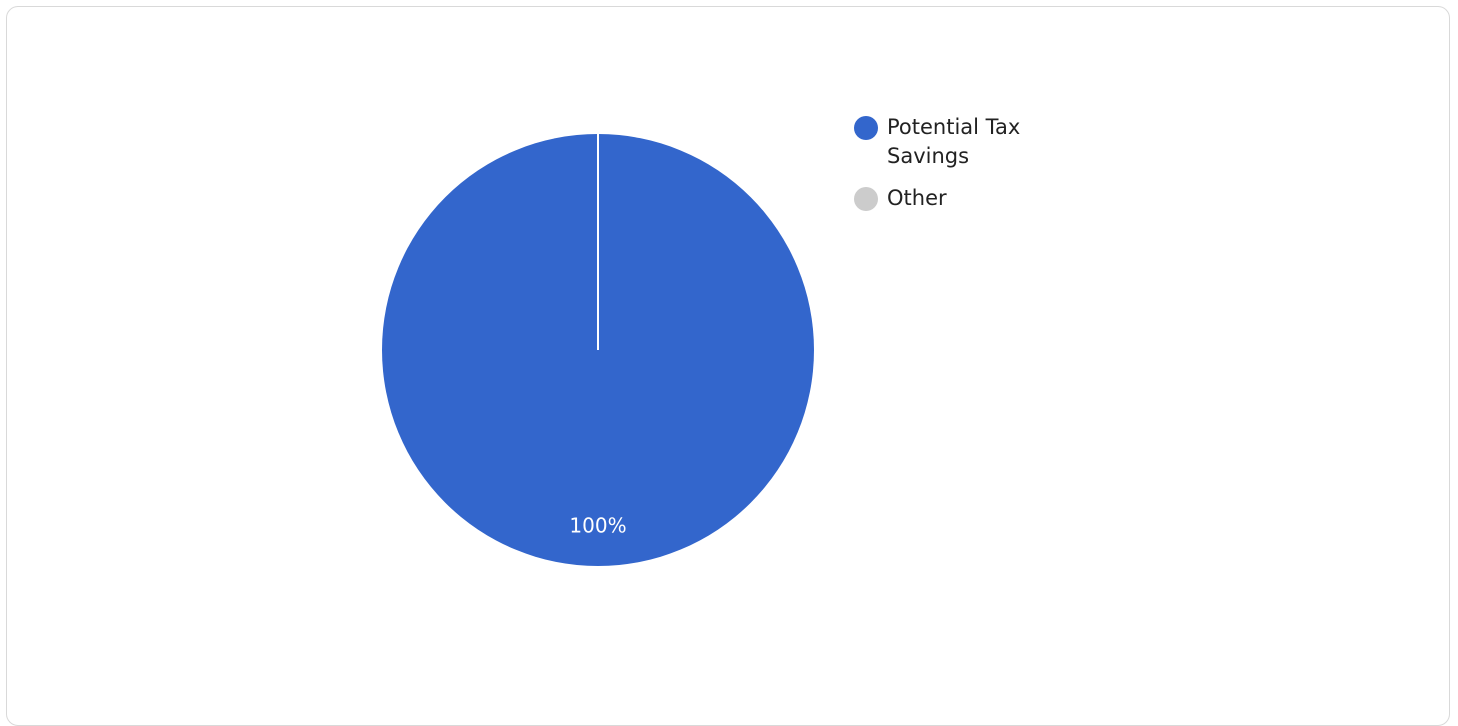  I want to click on legend-item-potential-tax-savings: Potential Tax Savings, so click(937, 141).